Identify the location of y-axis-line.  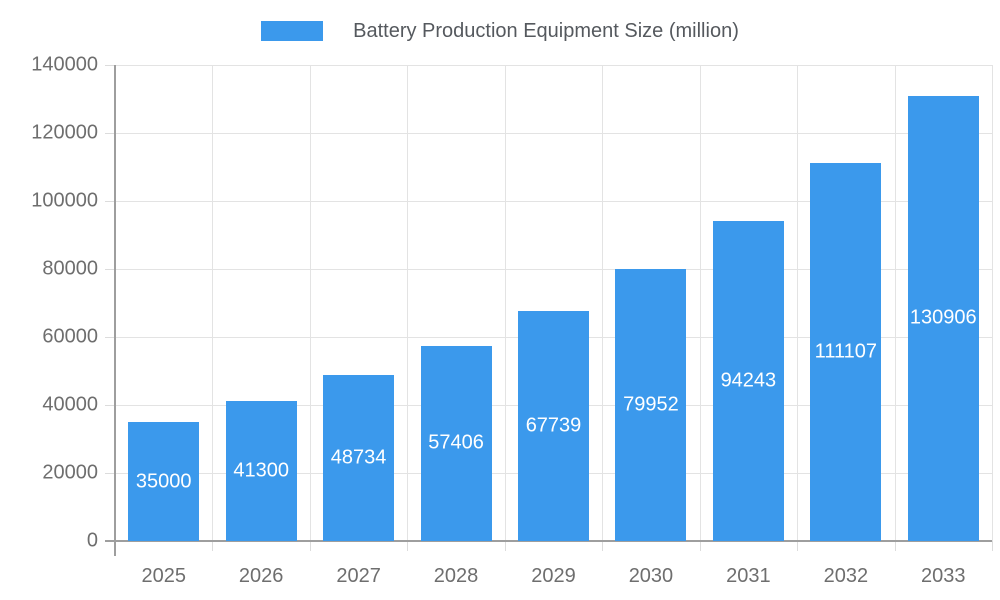
(115, 310).